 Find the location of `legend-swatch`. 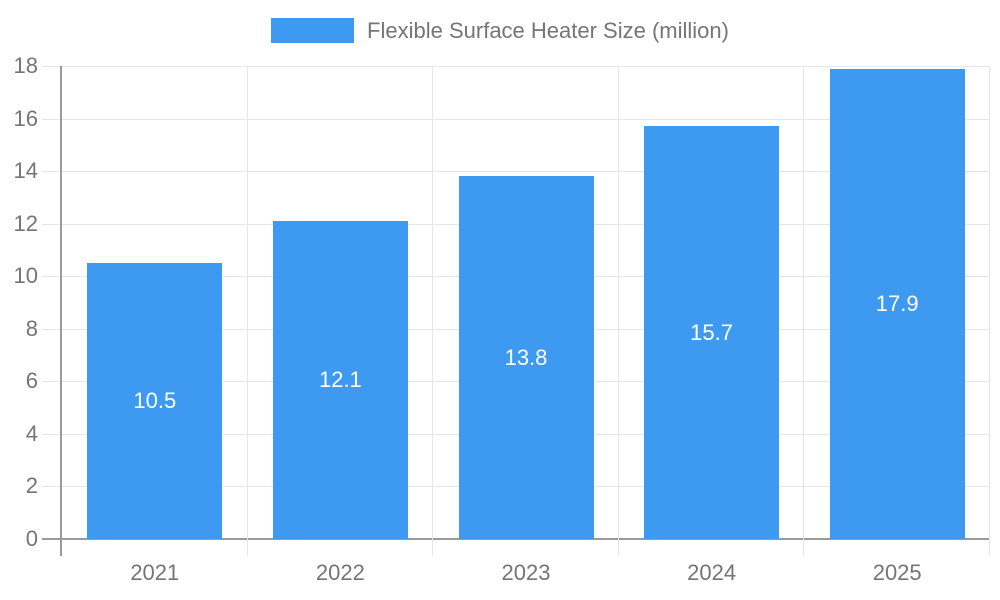

legend-swatch is located at coordinates (313, 30).